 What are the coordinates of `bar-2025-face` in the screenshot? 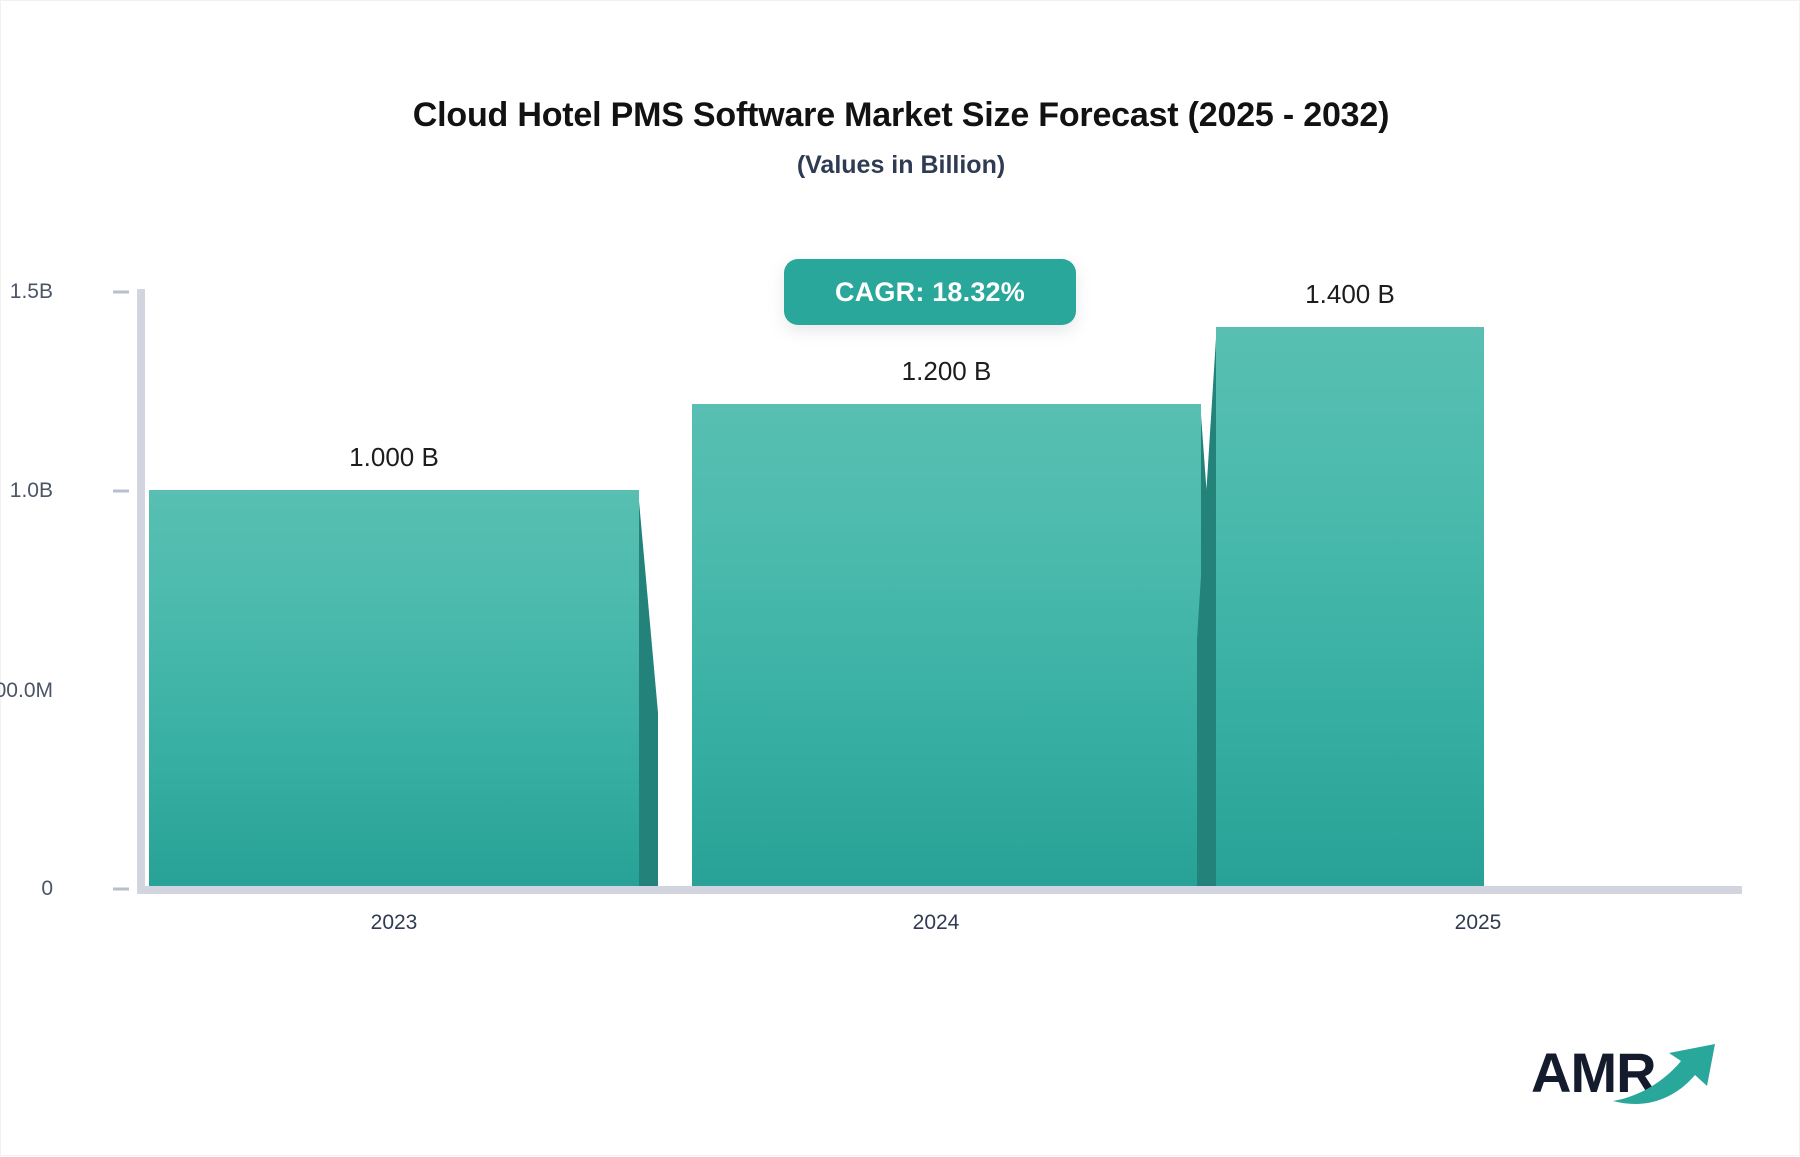 It's located at (1350, 606).